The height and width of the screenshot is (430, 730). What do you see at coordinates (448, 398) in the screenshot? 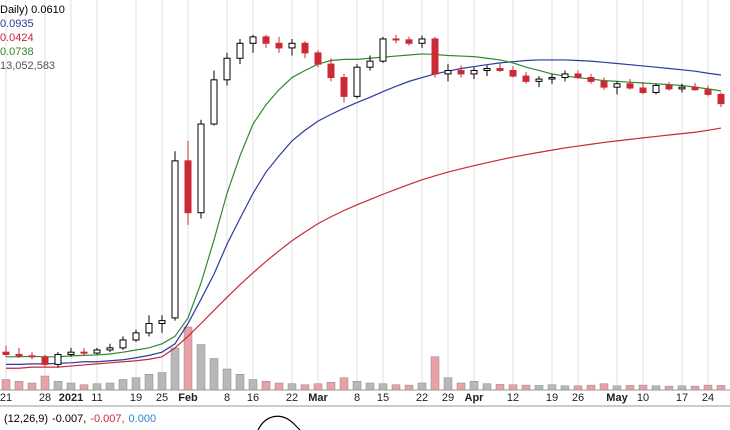
I see `x-tick-label: 29` at bounding box center [448, 398].